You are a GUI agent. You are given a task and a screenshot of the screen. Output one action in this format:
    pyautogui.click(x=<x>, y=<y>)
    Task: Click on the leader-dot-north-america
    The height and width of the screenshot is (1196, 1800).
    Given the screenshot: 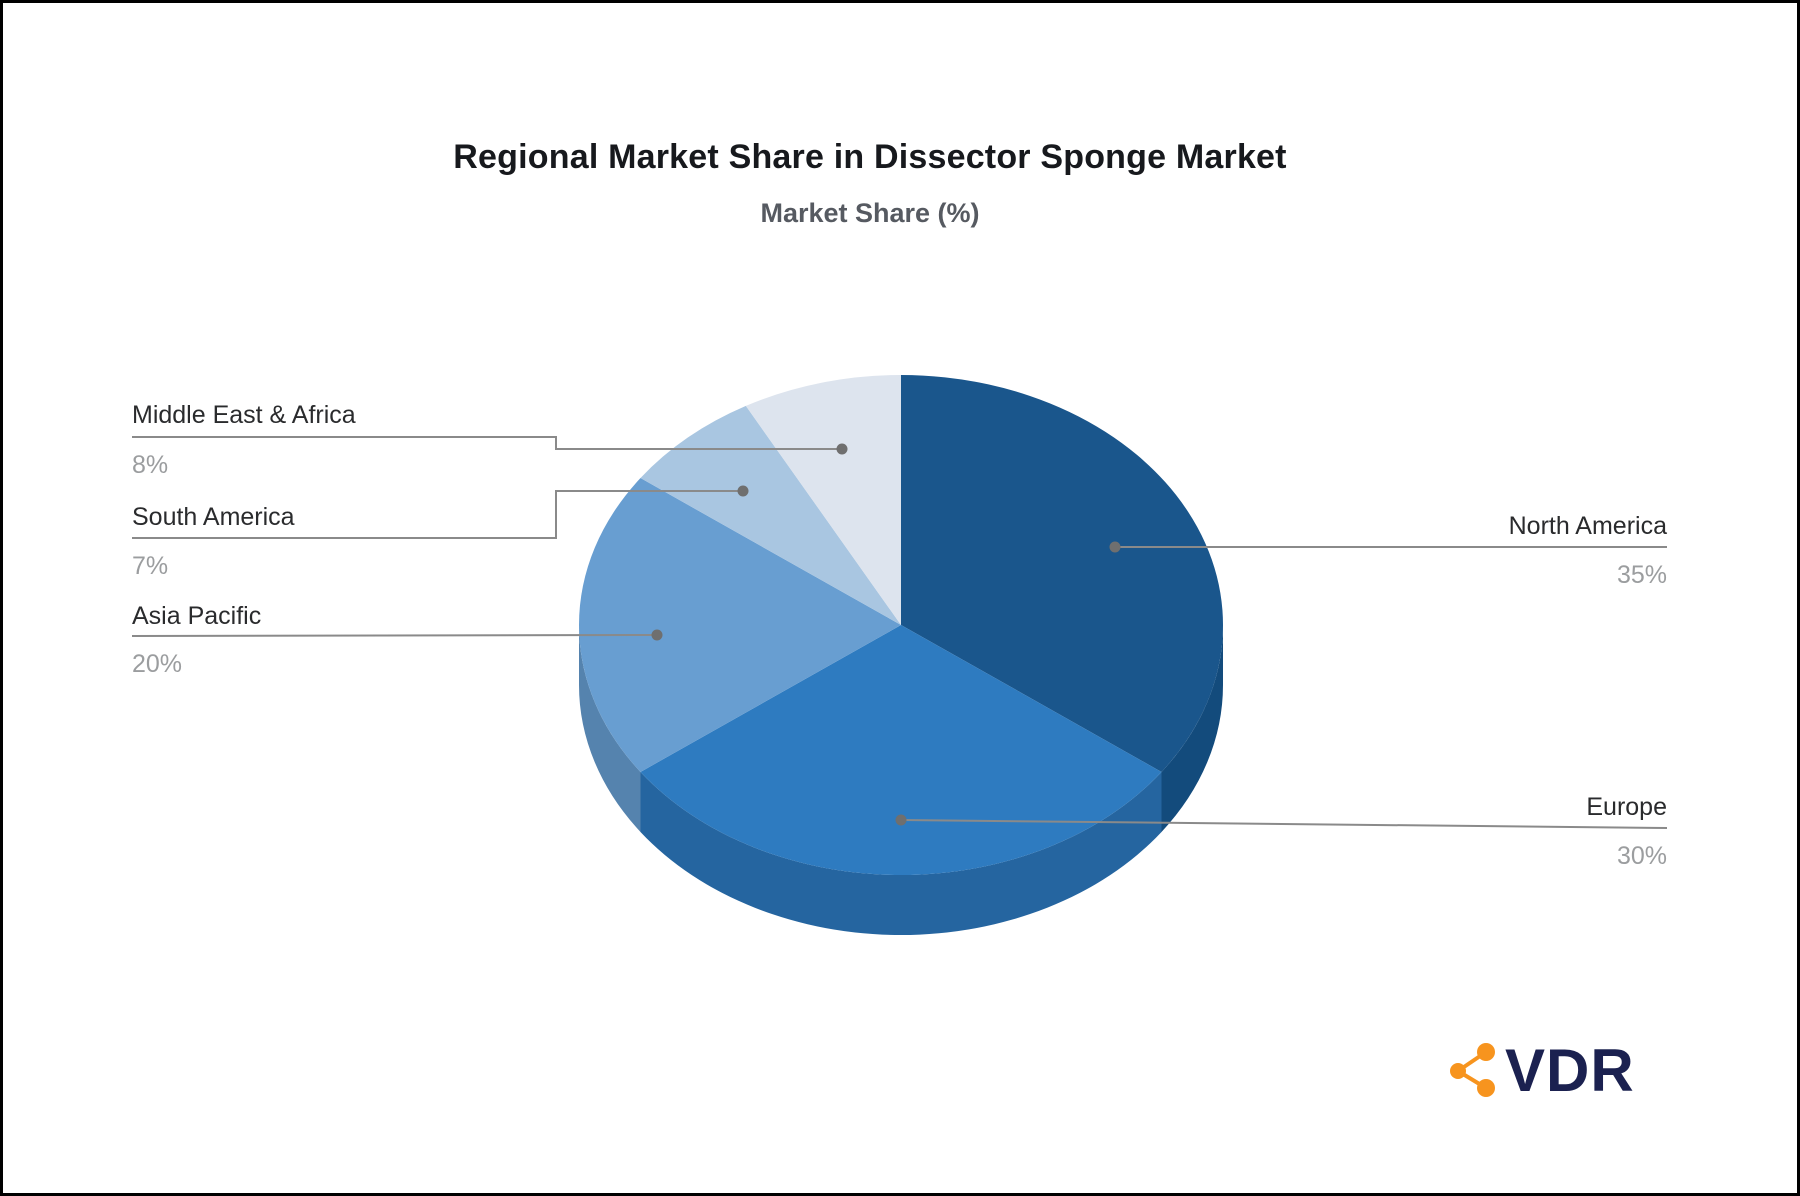 What is the action you would take?
    pyautogui.click(x=1115, y=547)
    